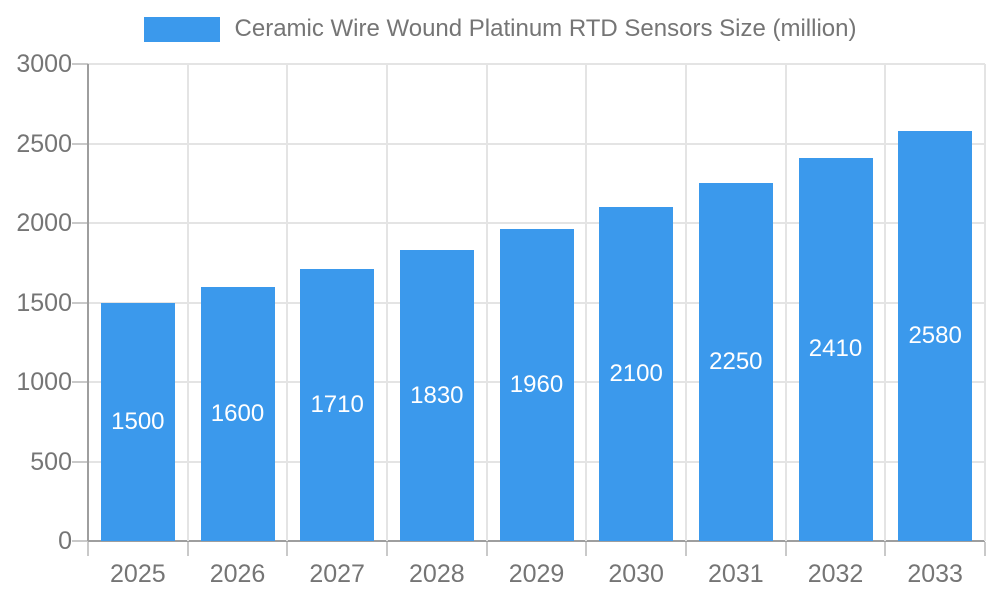 This screenshot has width=1000, height=600. What do you see at coordinates (65, 541) in the screenshot?
I see `y-tick-label: 0` at bounding box center [65, 541].